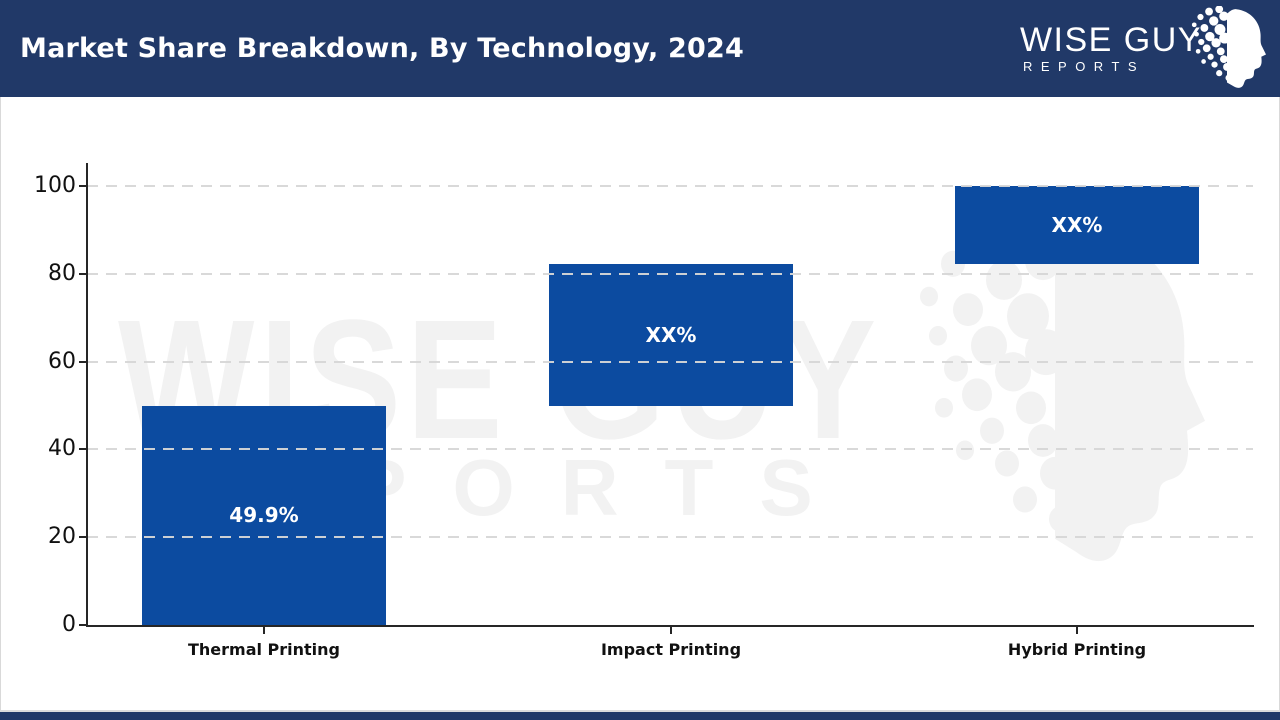  Describe the element at coordinates (69, 624) in the screenshot. I see `y-tick-label-0: 0` at that location.